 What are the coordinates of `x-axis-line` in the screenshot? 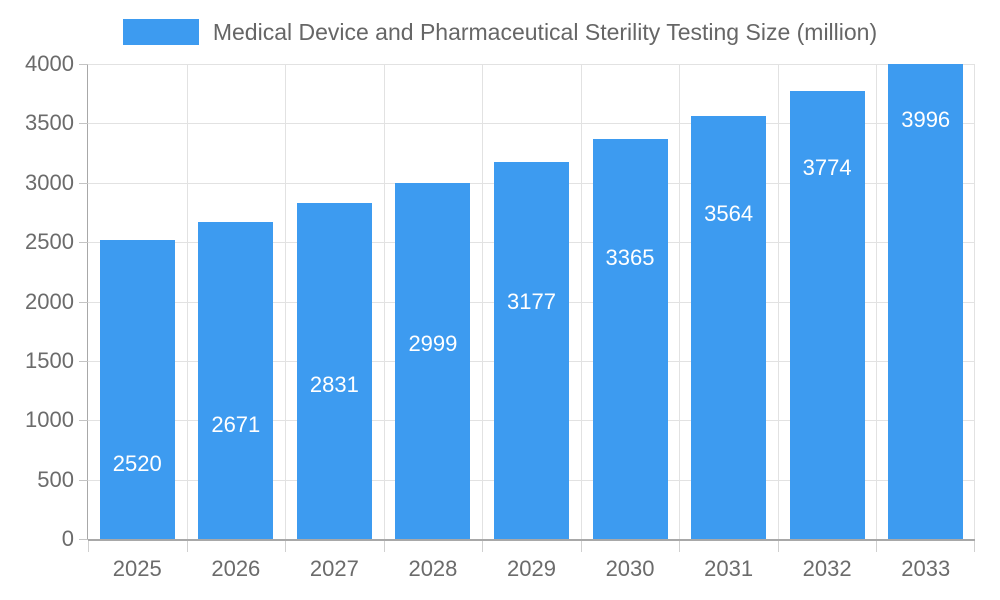 It's located at (531, 540).